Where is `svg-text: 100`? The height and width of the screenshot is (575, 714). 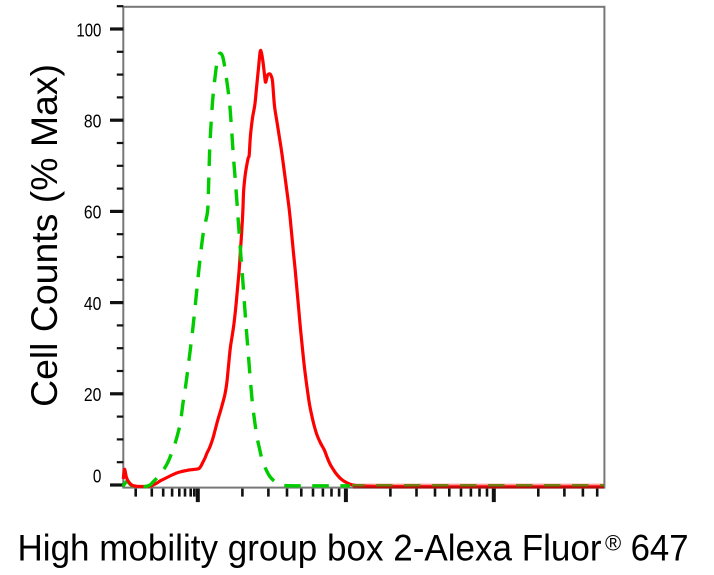
svg-text: 100 is located at coordinates (88, 30).